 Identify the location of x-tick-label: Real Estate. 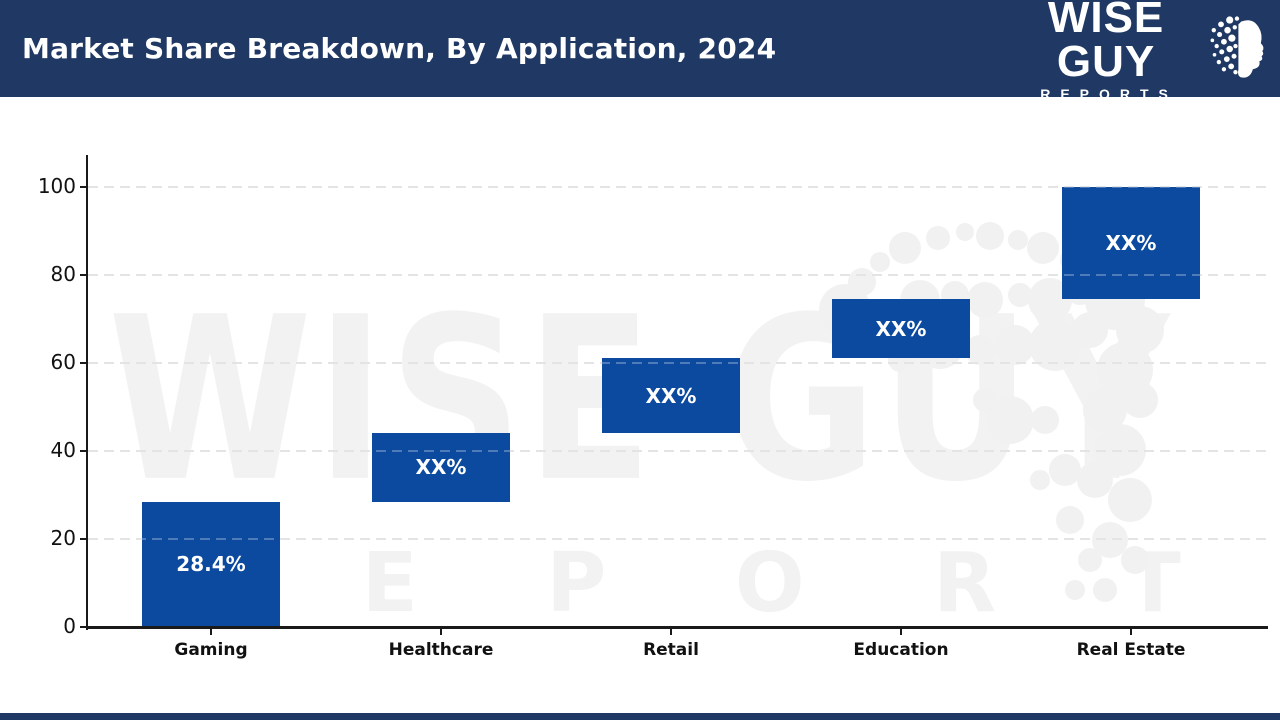
(1131, 649).